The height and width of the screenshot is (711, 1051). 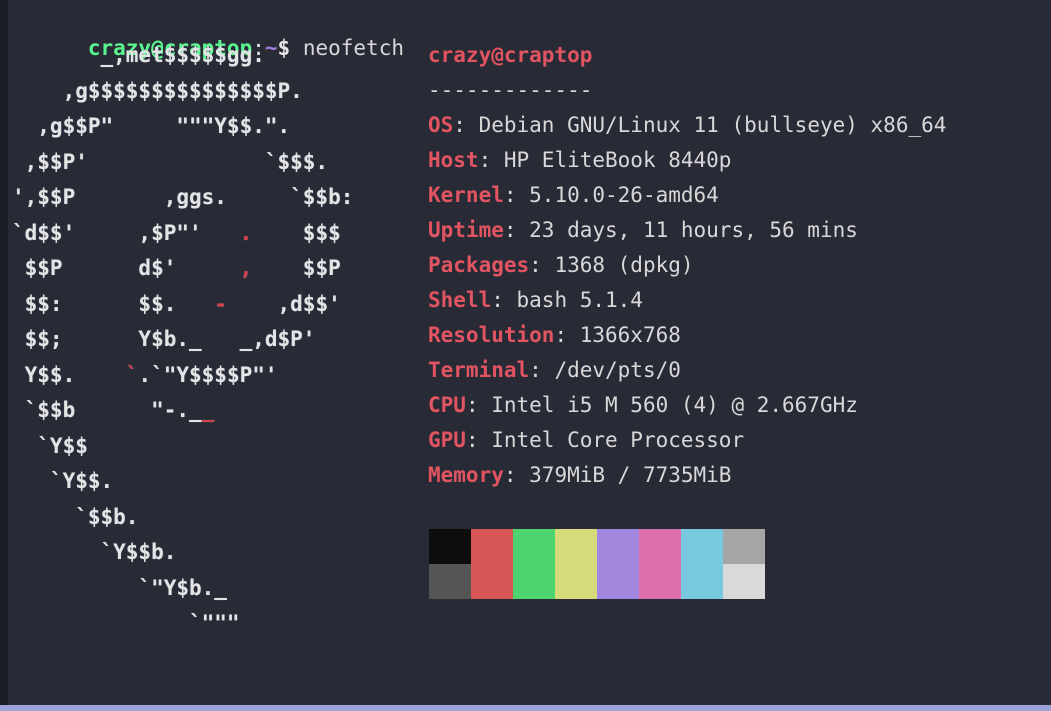 I want to click on info-title: crazy@craptop, so click(x=687, y=55).